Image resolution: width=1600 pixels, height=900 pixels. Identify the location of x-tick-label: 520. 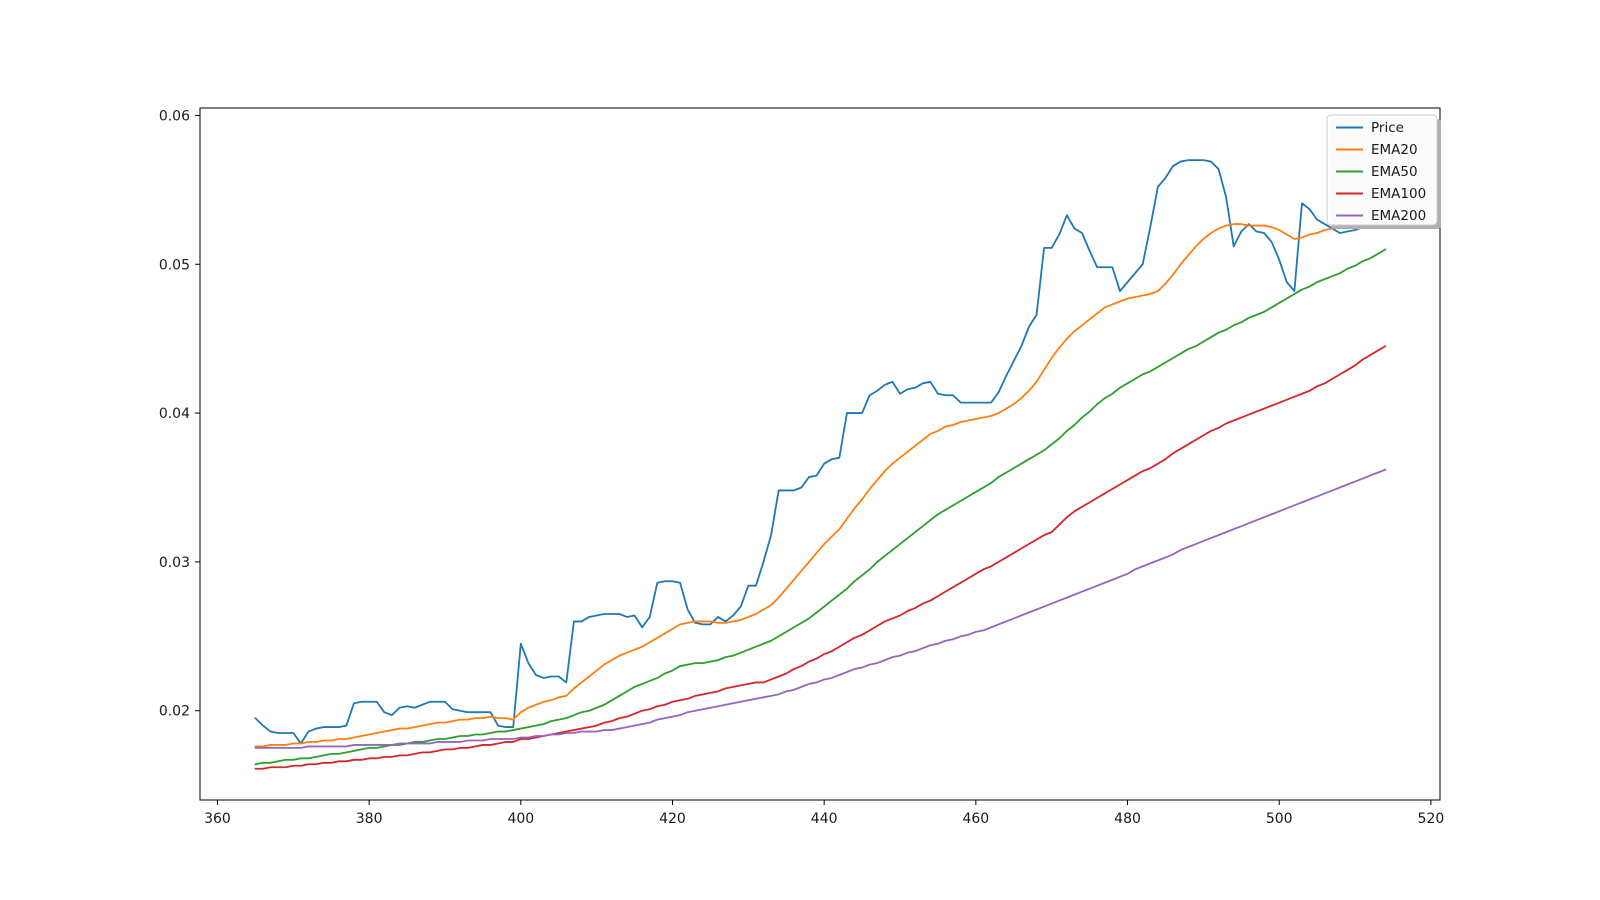
(1431, 819).